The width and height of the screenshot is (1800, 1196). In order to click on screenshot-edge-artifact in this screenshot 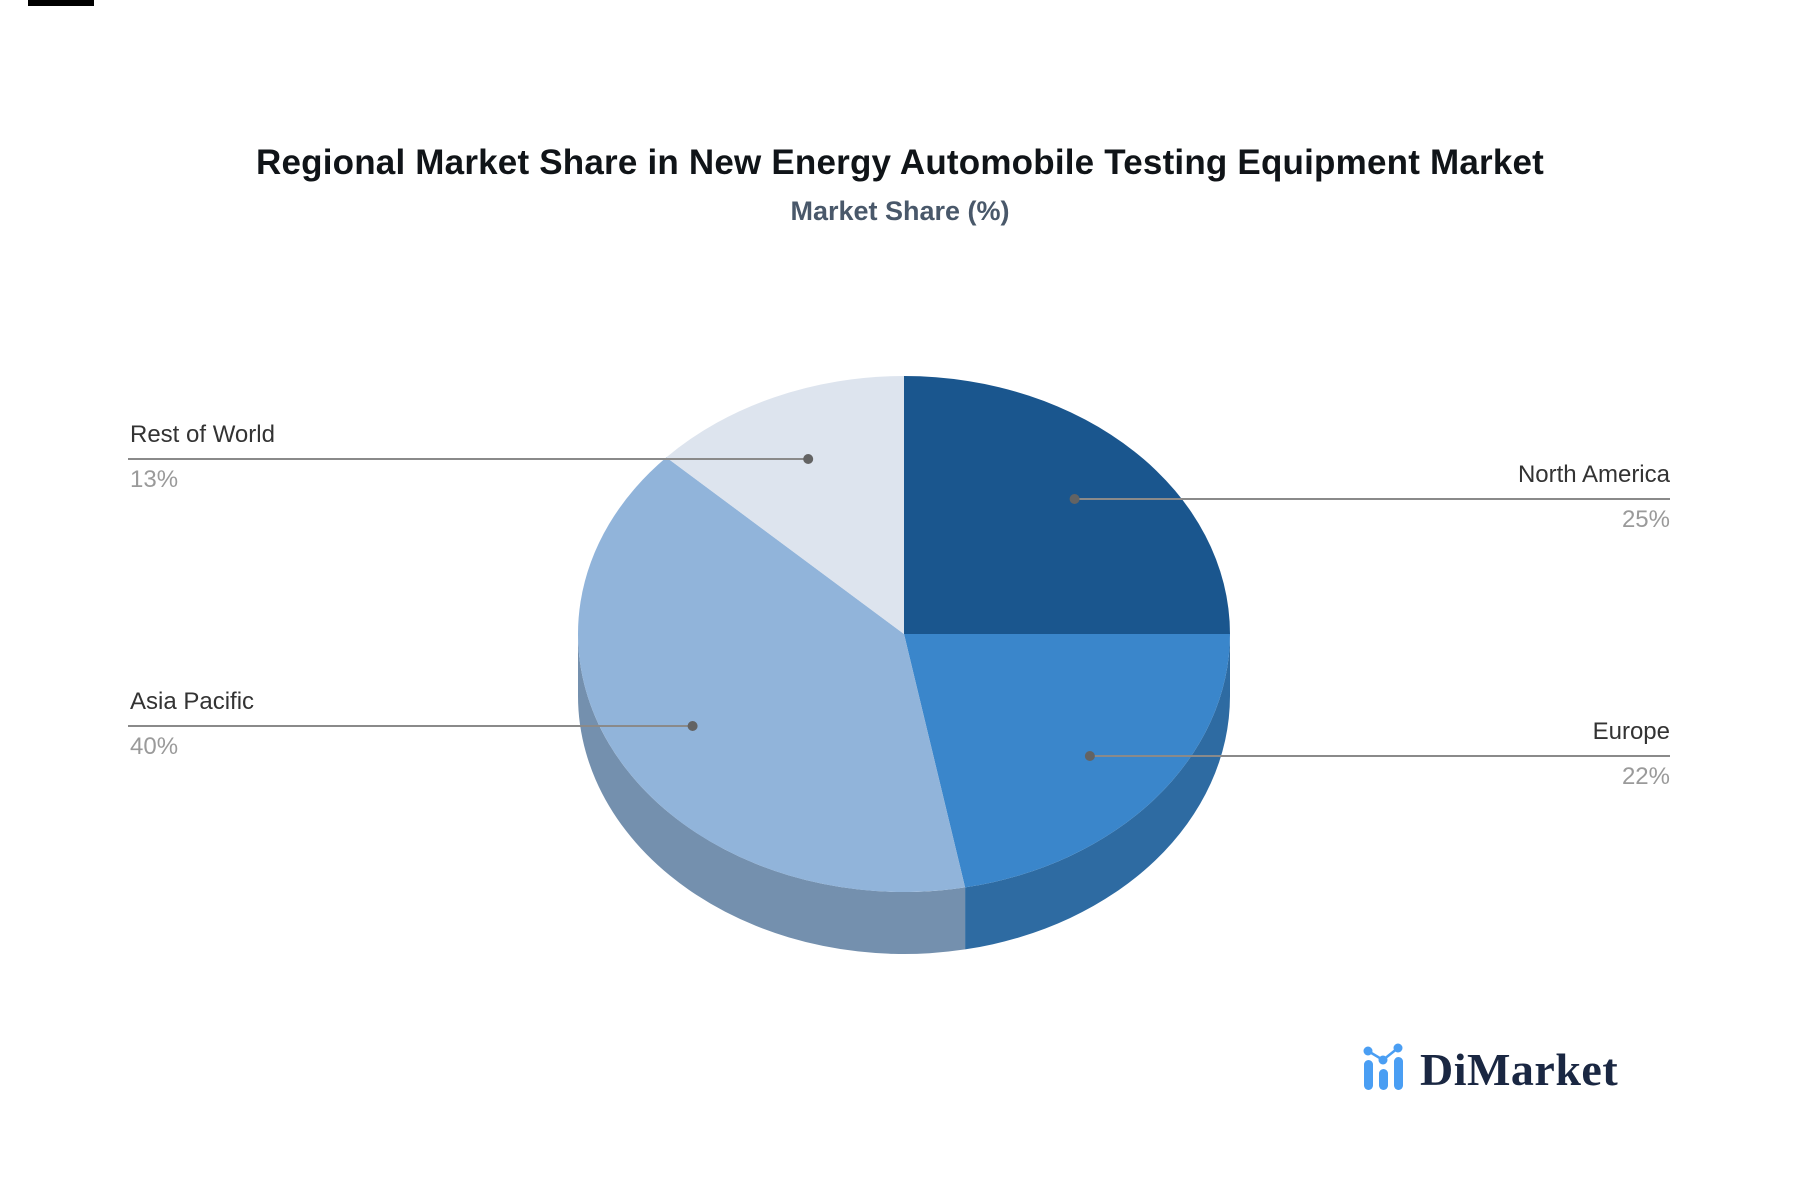, I will do `click(61, 3)`.